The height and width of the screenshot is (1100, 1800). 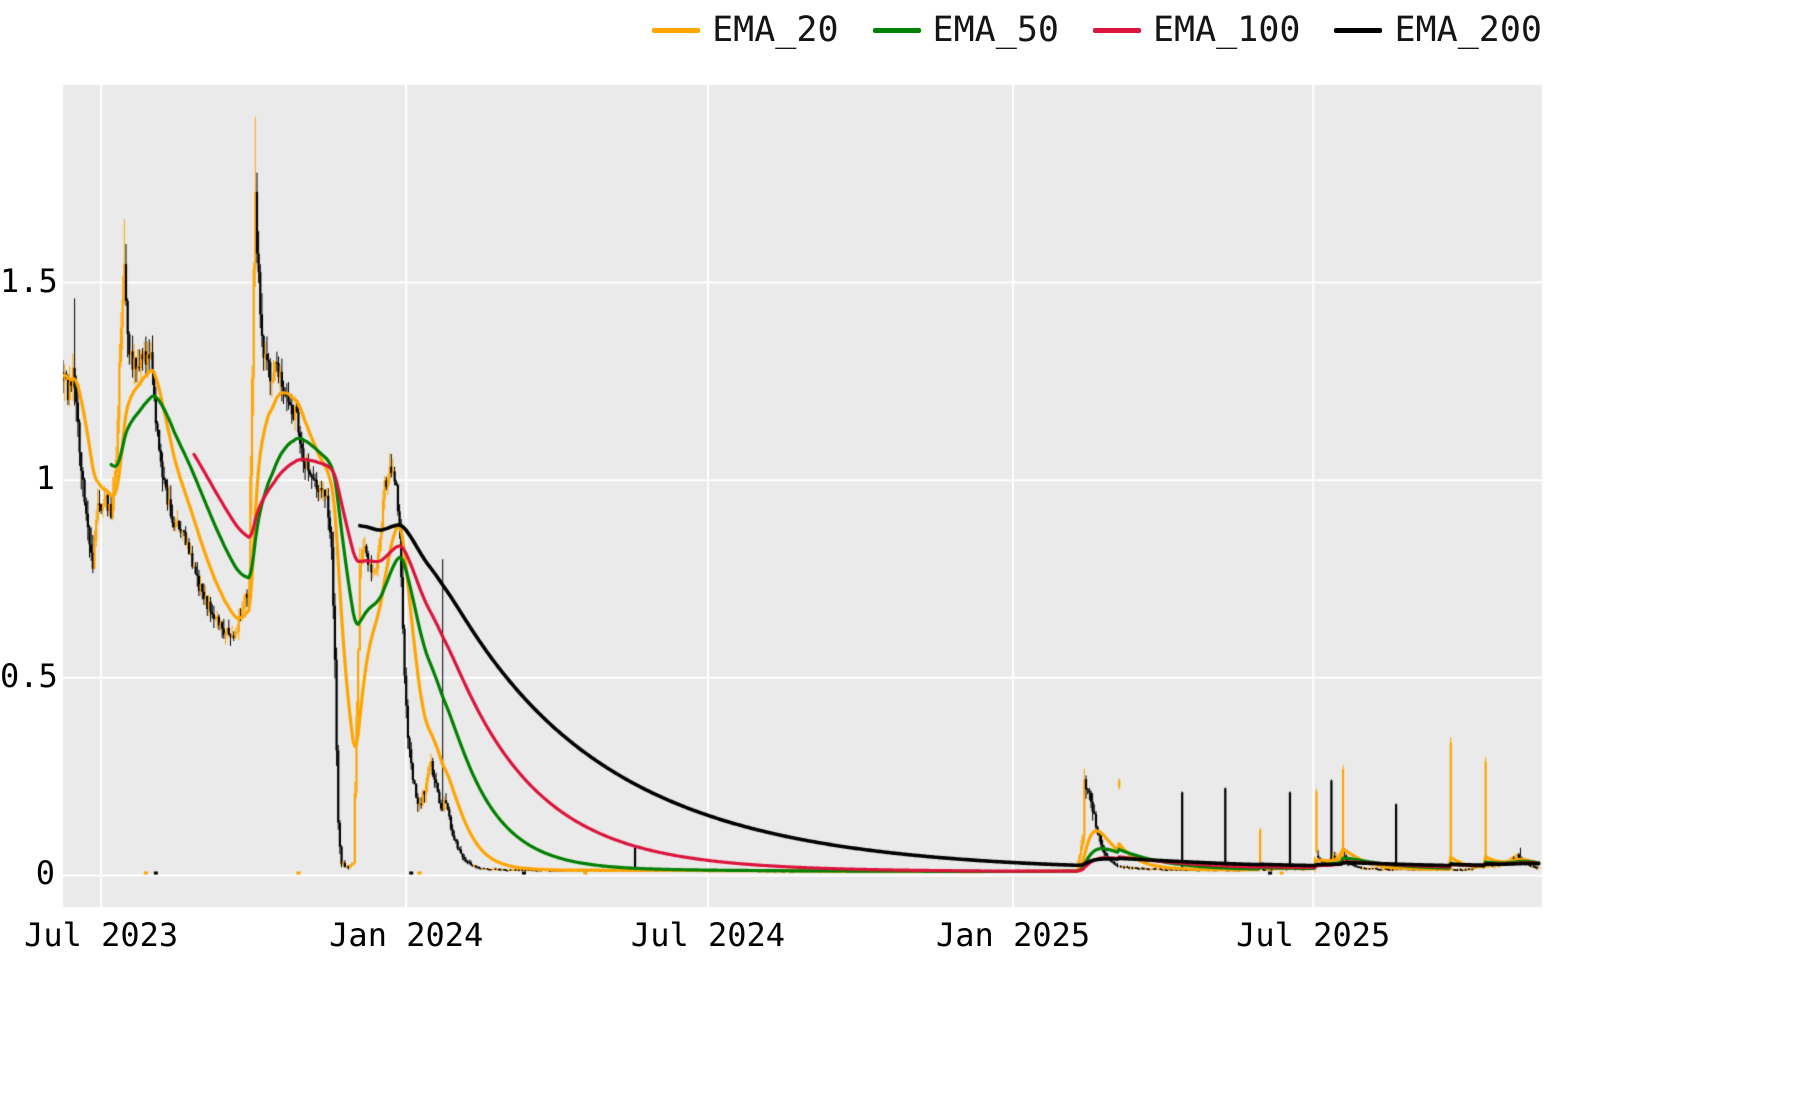 I want to click on legend-item-ema-20: EMA_20, so click(x=745, y=30).